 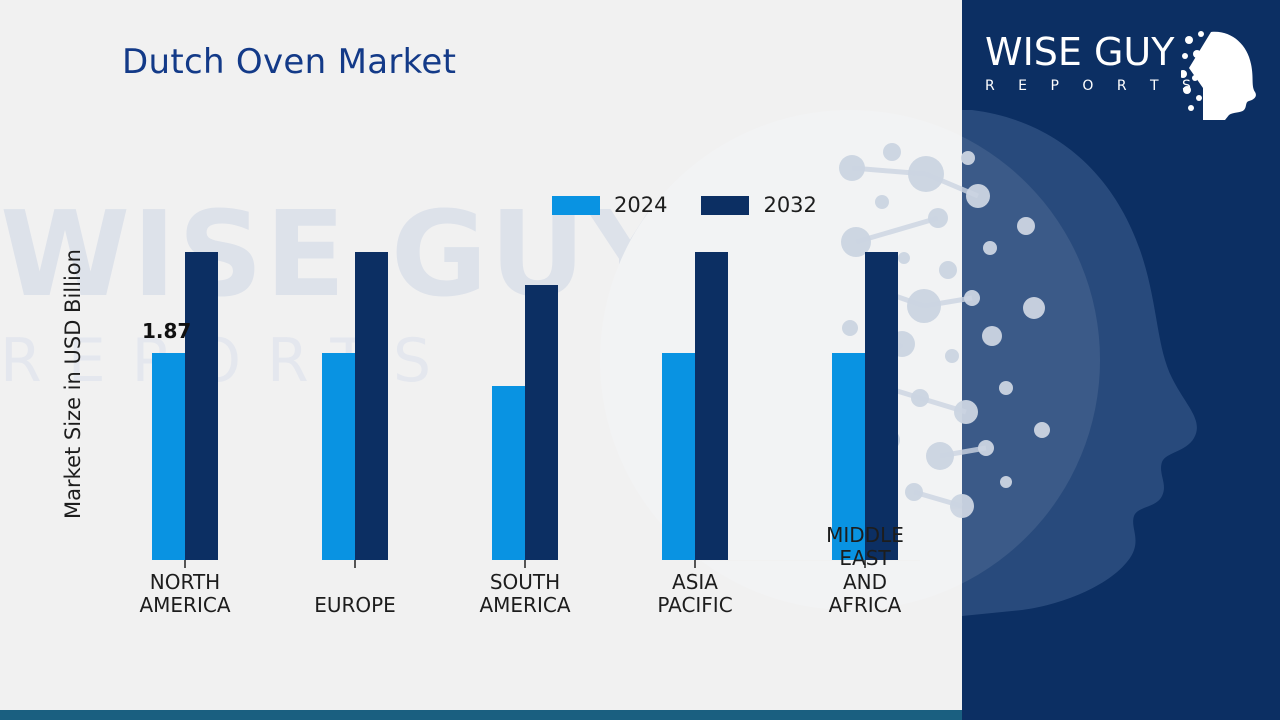 What do you see at coordinates (790, 205) in the screenshot?
I see `legend-label-2032: 2032` at bounding box center [790, 205].